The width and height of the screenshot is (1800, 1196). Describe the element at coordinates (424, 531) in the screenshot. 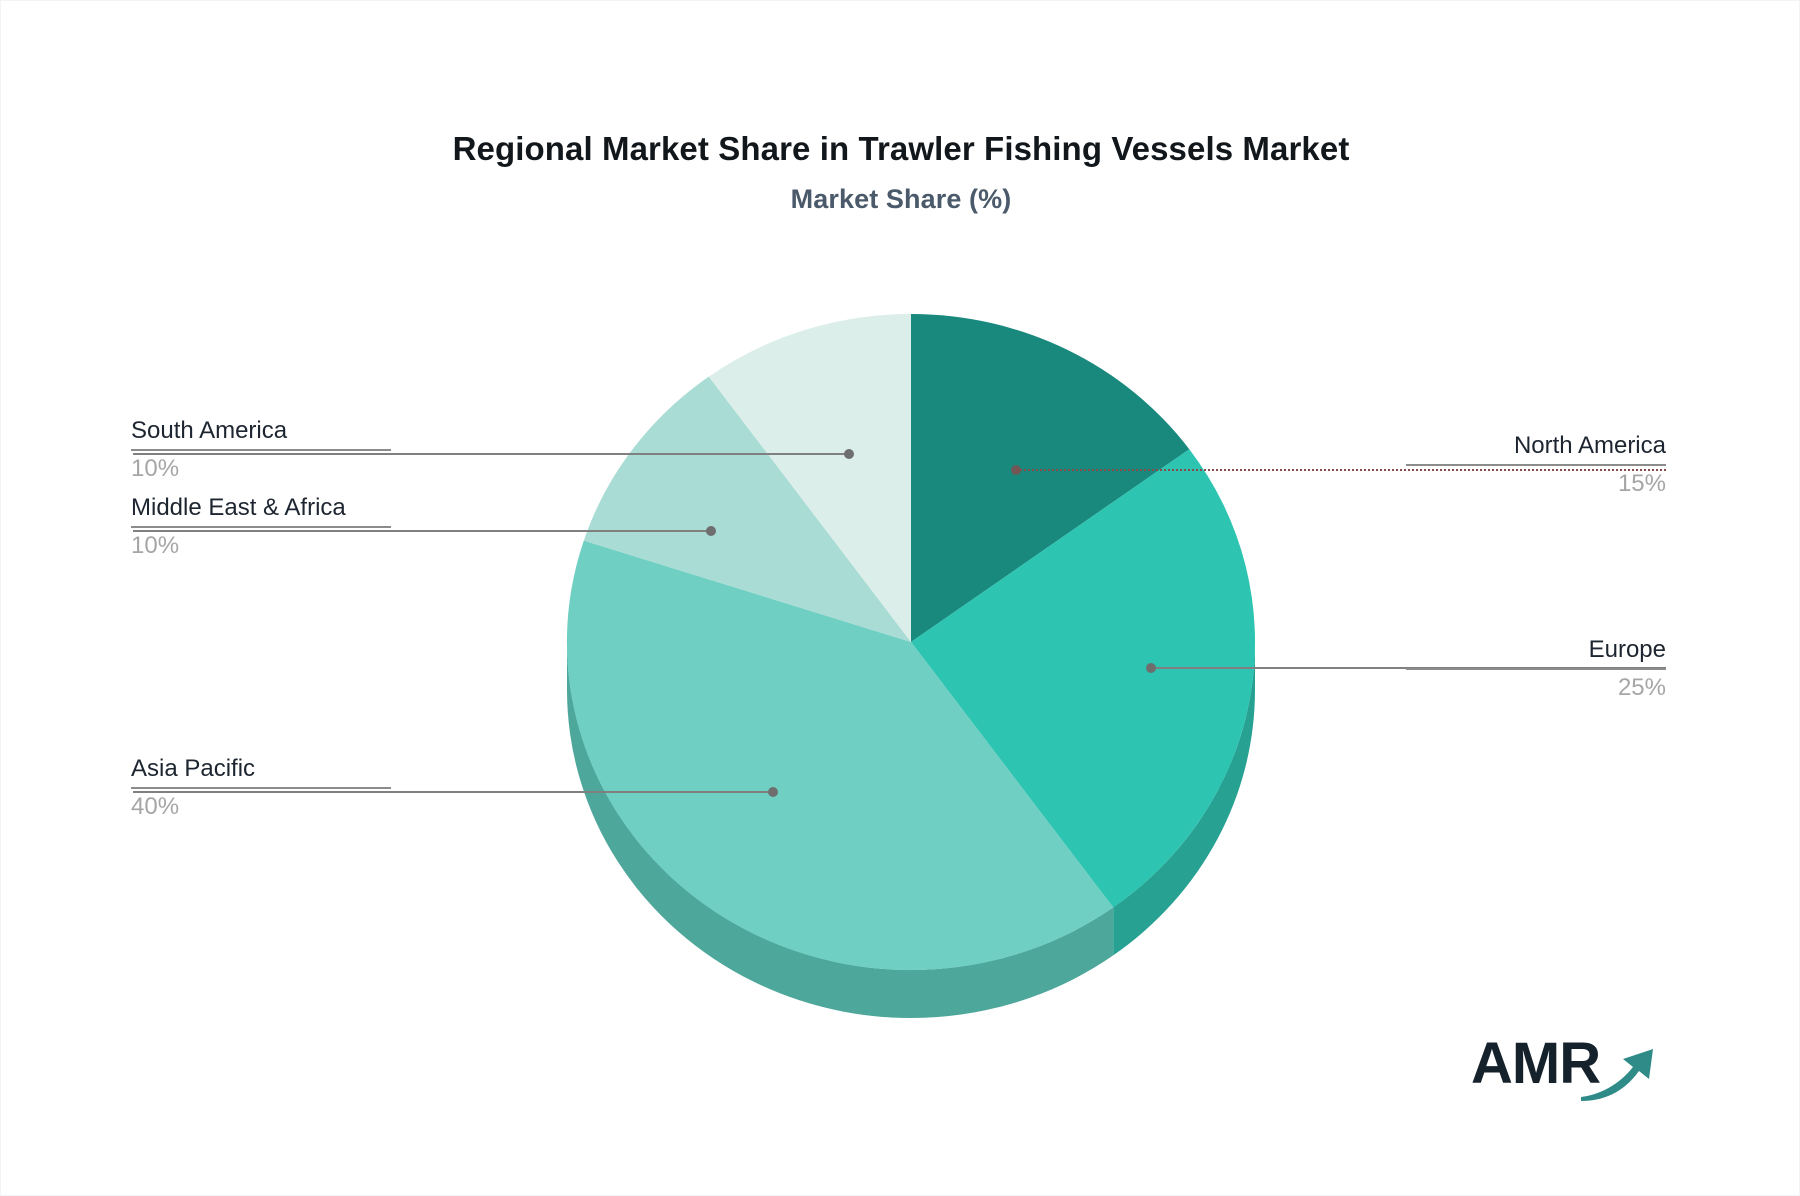

I see `leader-line-middle-east-africa` at that location.